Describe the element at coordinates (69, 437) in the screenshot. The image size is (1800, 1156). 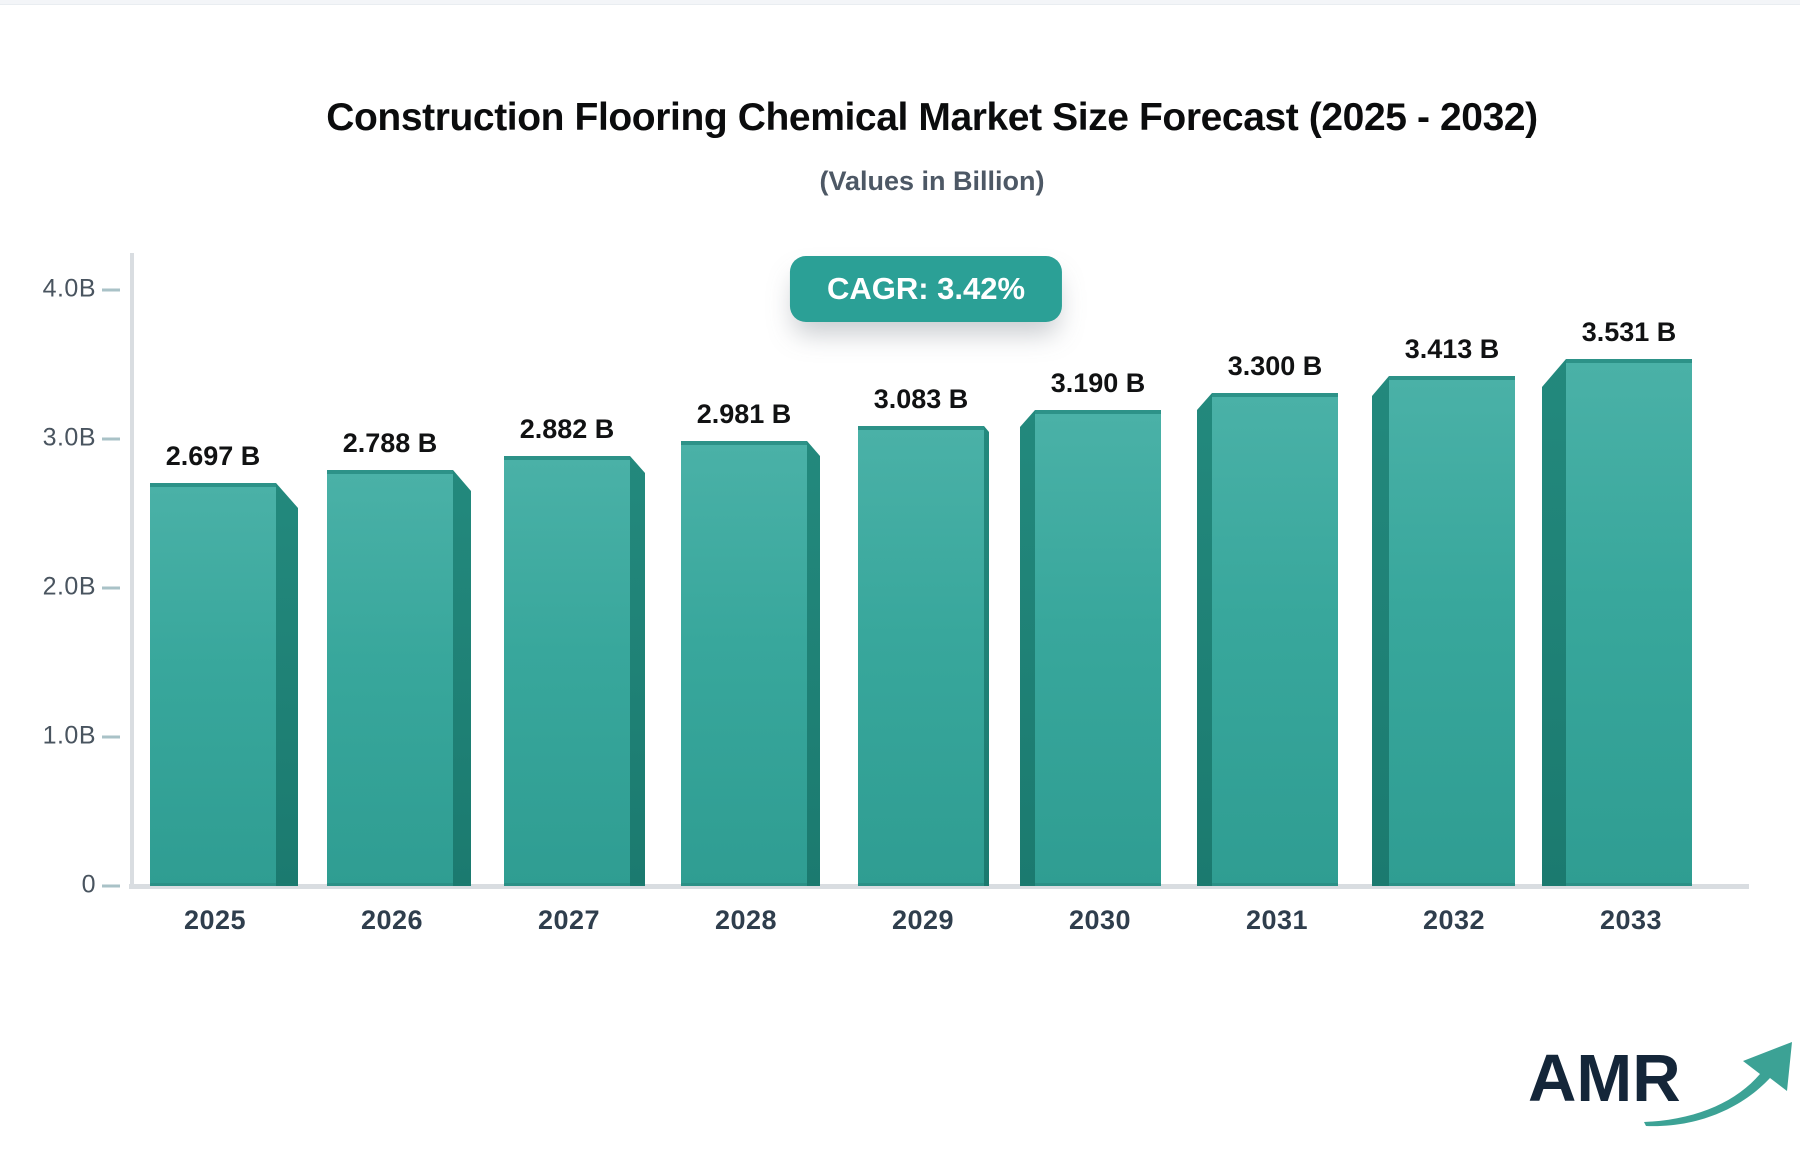
I see `y-axis-tick-label-3.0B: 3.0B` at that location.